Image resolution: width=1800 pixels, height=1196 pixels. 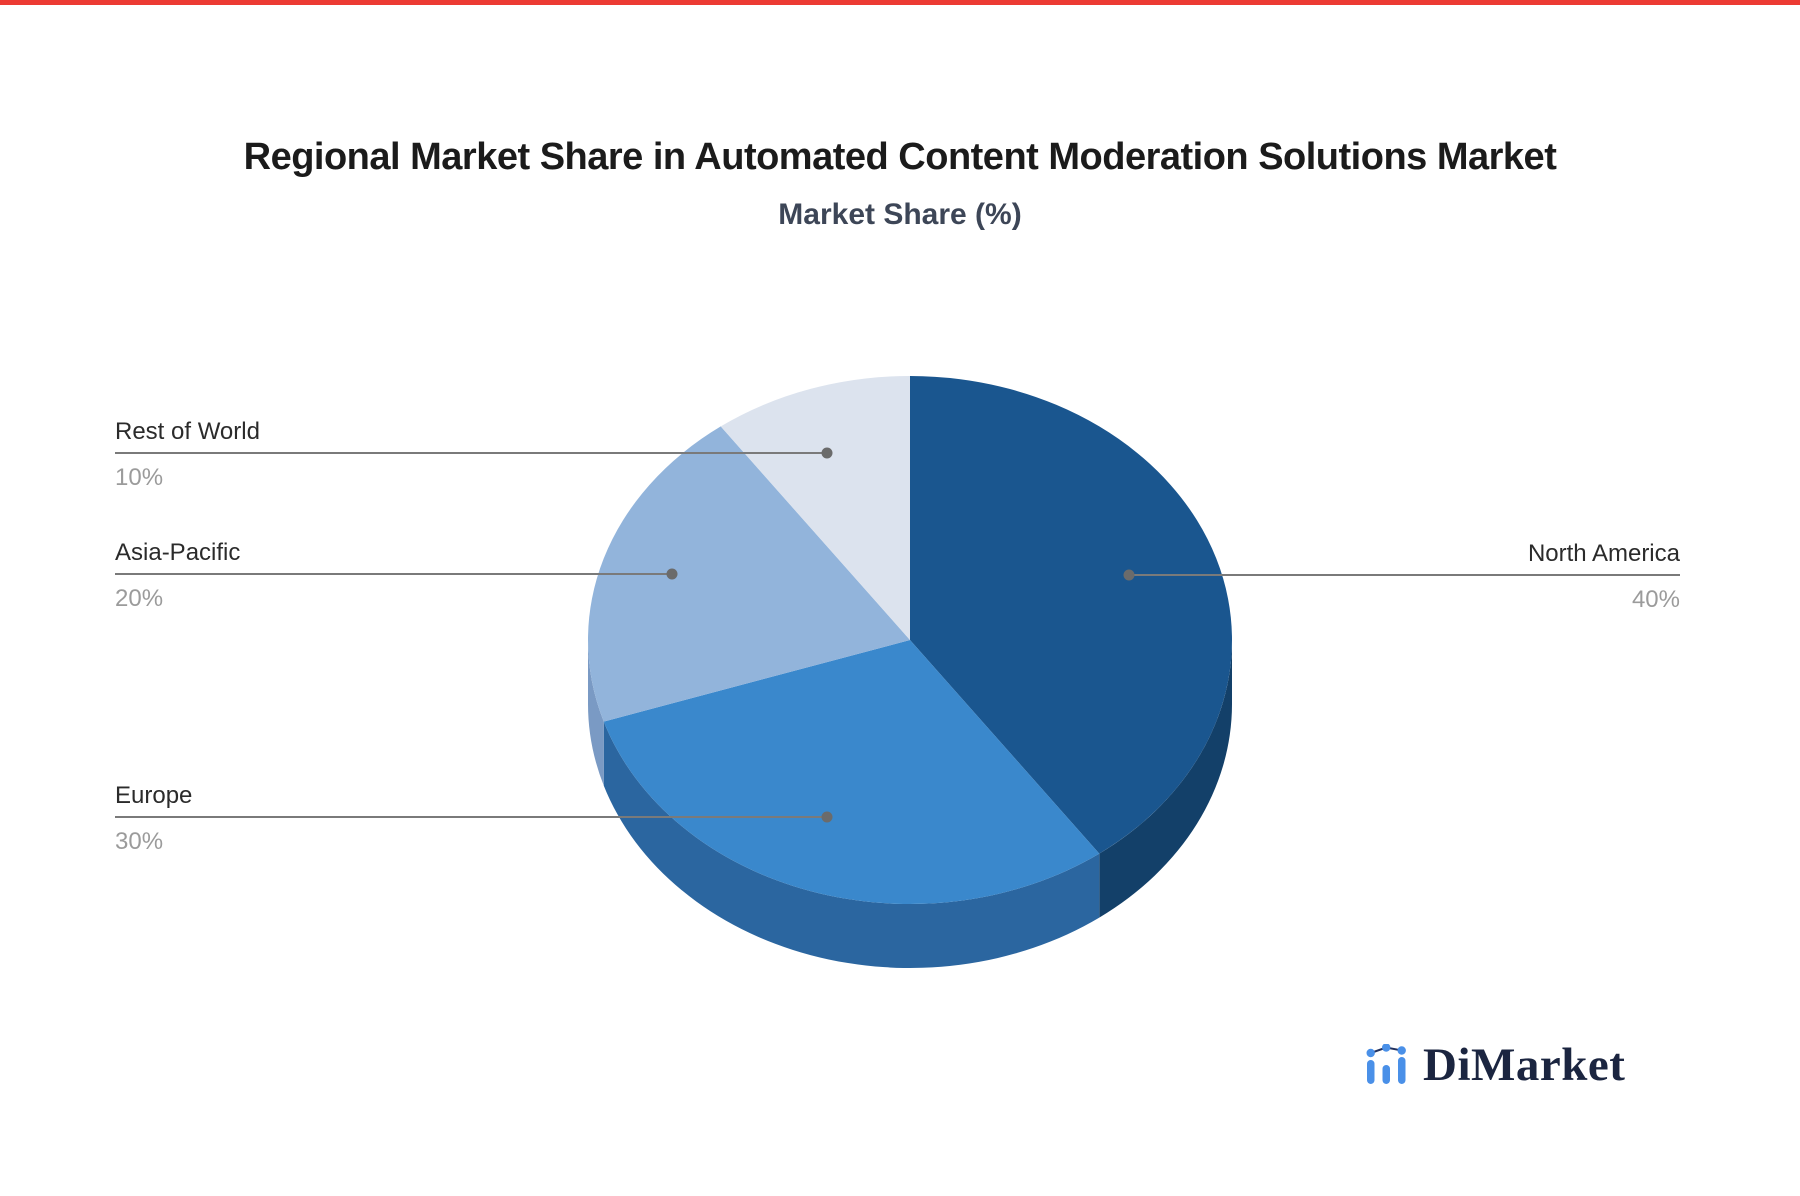 What do you see at coordinates (900, 2) in the screenshot?
I see `top-accent-bar` at bounding box center [900, 2].